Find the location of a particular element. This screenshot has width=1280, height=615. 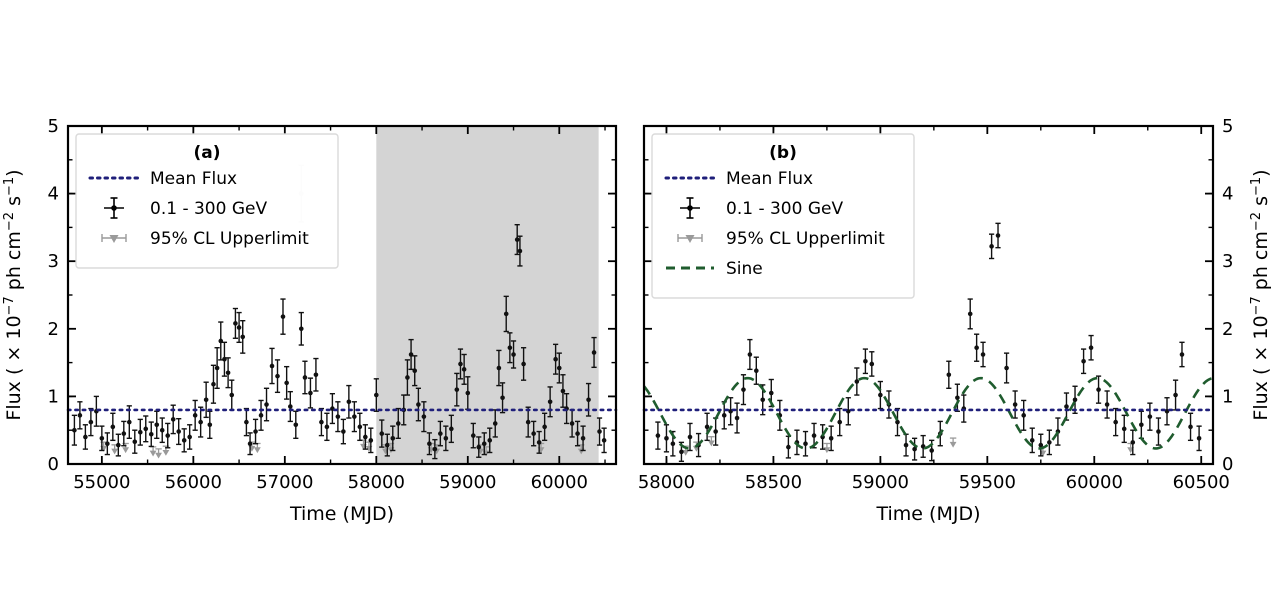

legend-entry-label: 95% CL Upperlimit is located at coordinates (805, 239).